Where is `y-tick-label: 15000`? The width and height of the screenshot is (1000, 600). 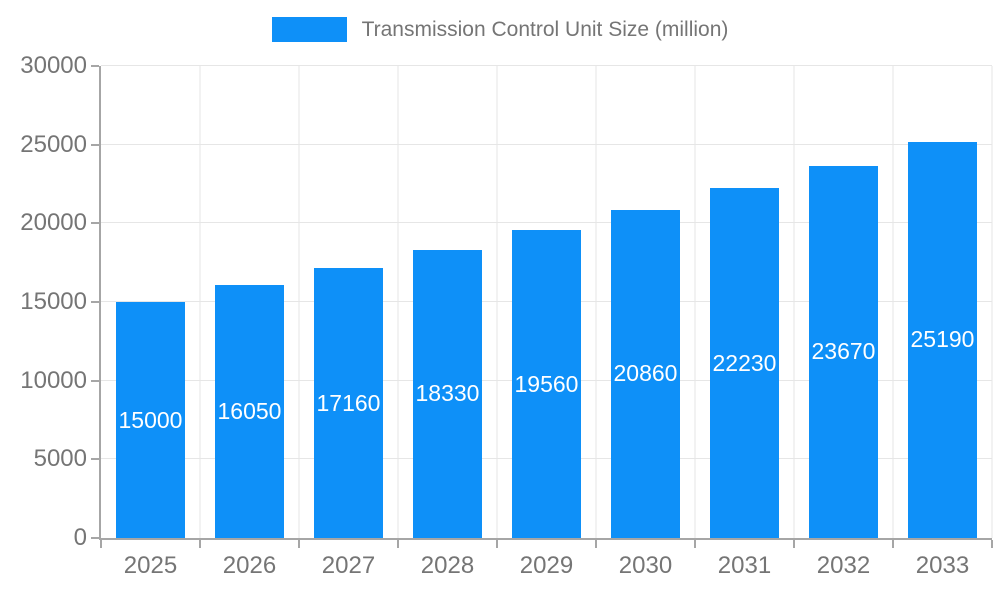 y-tick-label: 15000 is located at coordinates (53, 301).